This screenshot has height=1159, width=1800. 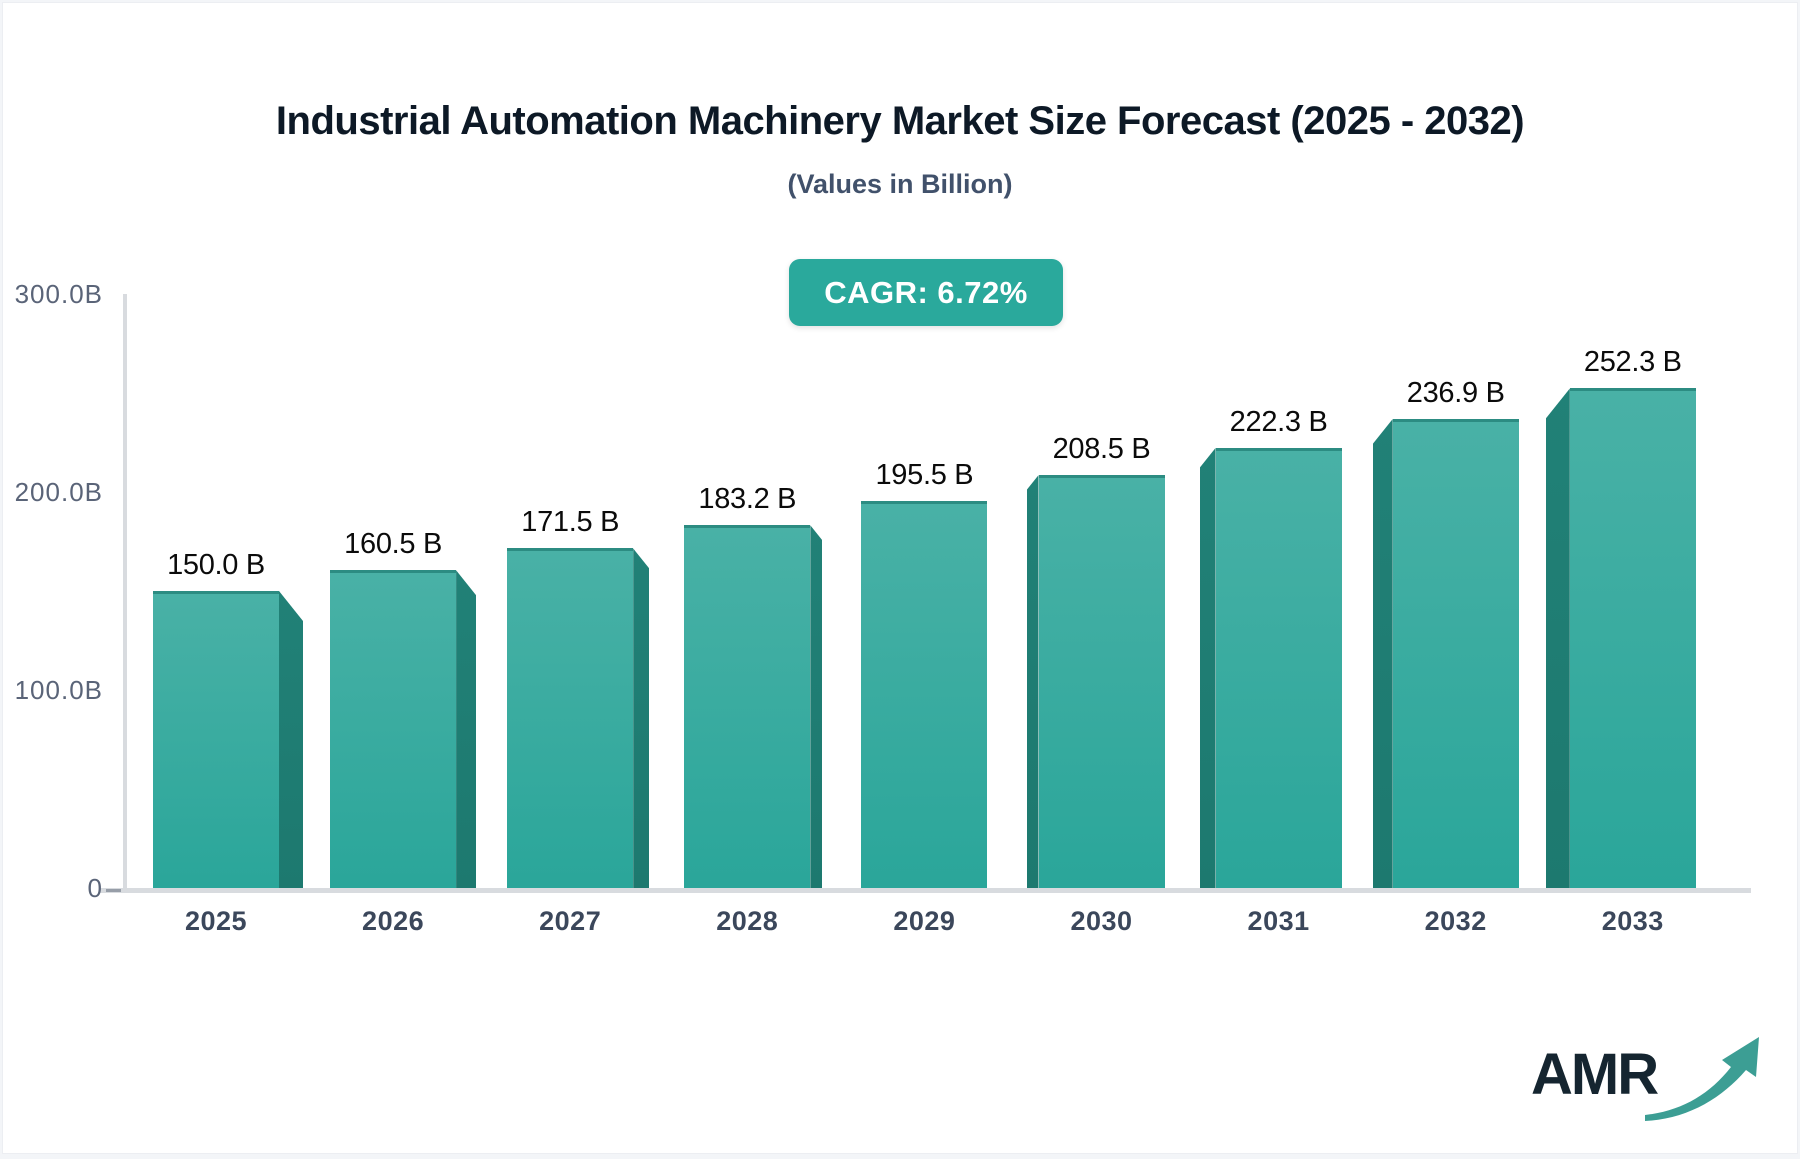 What do you see at coordinates (747, 499) in the screenshot?
I see `bar-value-label-2028: 183.2 B` at bounding box center [747, 499].